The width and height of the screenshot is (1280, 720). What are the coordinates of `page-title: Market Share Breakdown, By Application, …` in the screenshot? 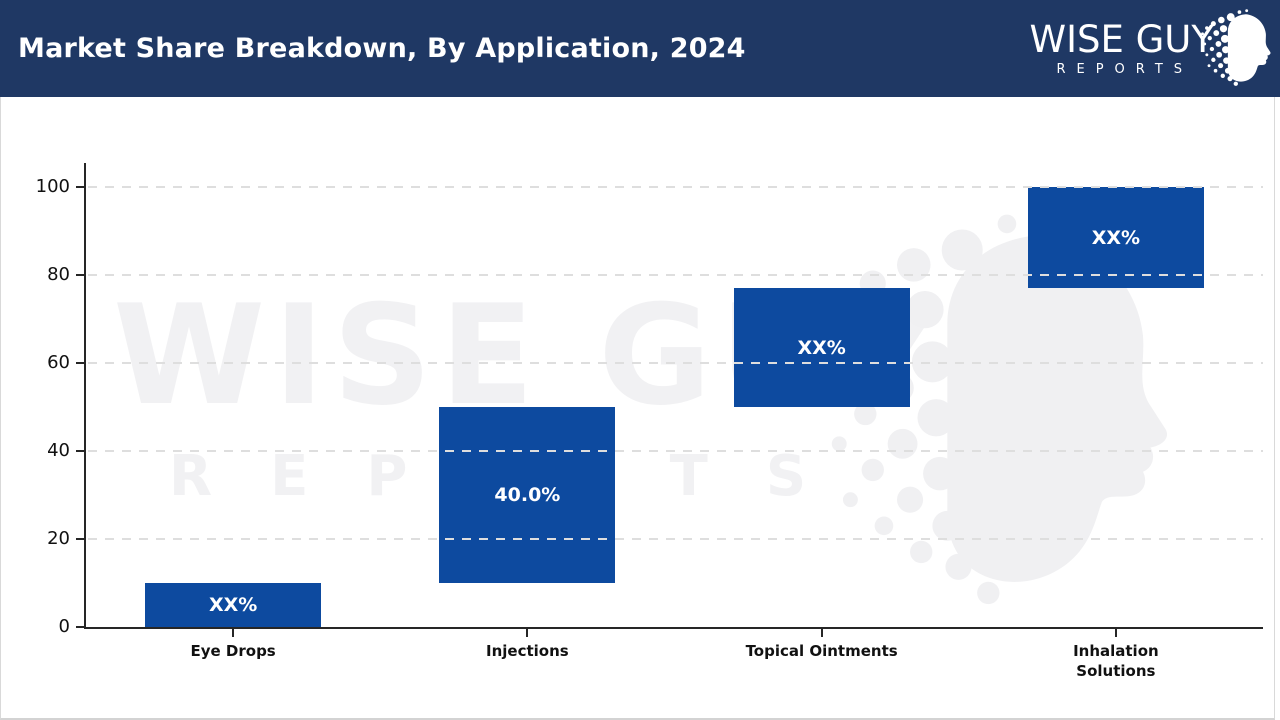 It's located at (382, 48).